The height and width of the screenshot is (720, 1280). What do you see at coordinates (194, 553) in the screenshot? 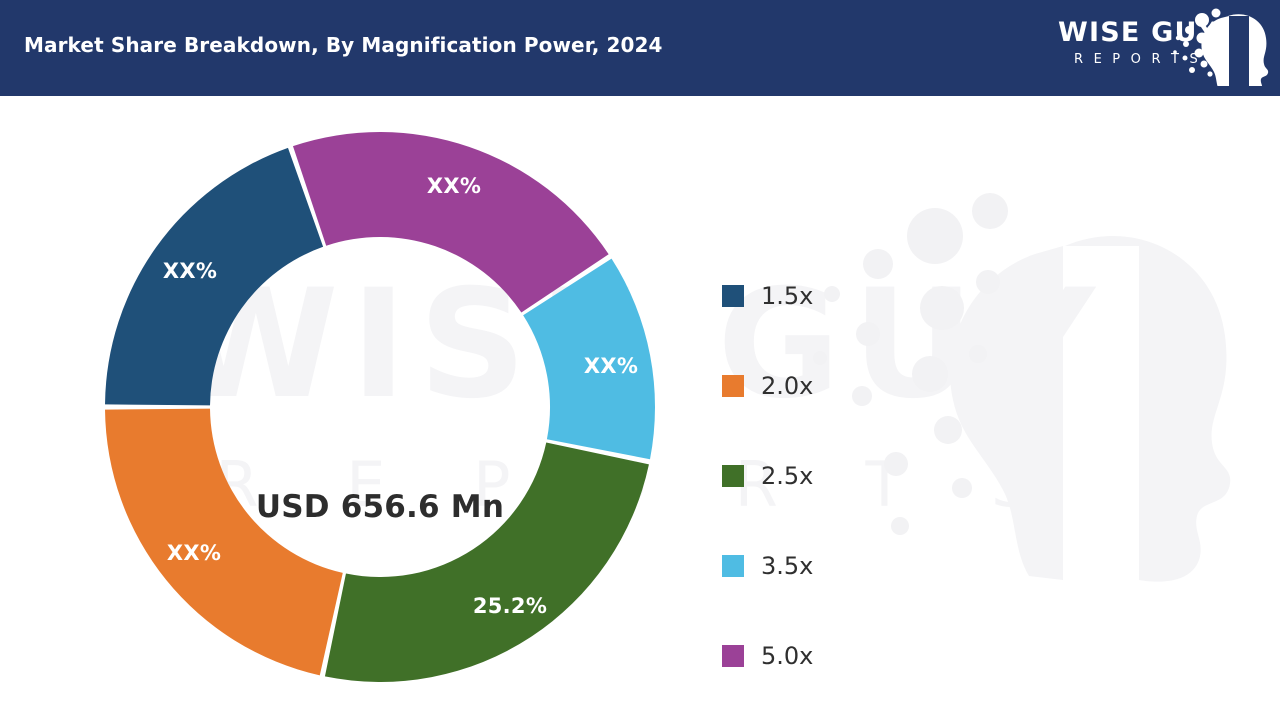
I see `slice-label-2.0x: XX%` at bounding box center [194, 553].